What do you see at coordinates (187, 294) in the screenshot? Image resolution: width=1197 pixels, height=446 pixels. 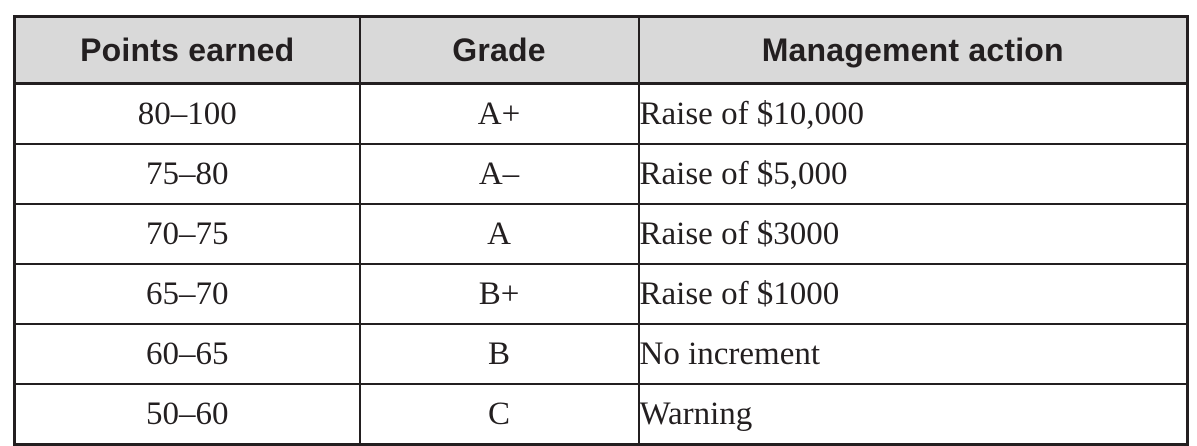 I see `points-cell: 65–70` at bounding box center [187, 294].